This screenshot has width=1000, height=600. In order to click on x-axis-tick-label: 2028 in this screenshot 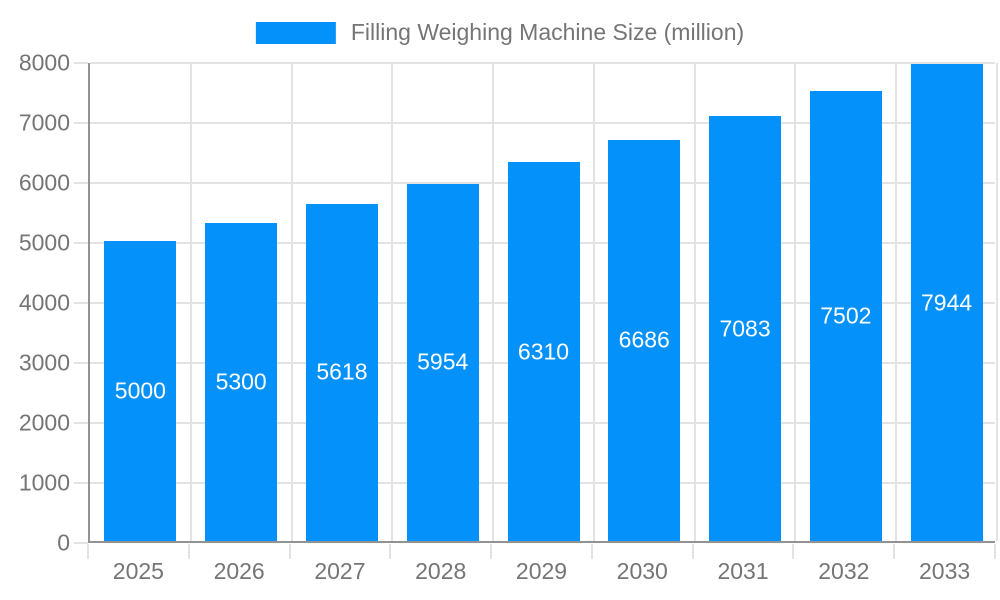, I will do `click(441, 571)`.